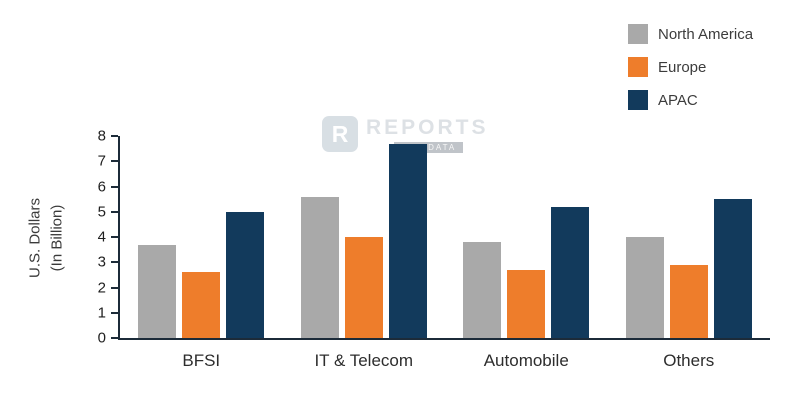  Describe the element at coordinates (201, 360) in the screenshot. I see `category-label-bfsi: BFSI` at that location.